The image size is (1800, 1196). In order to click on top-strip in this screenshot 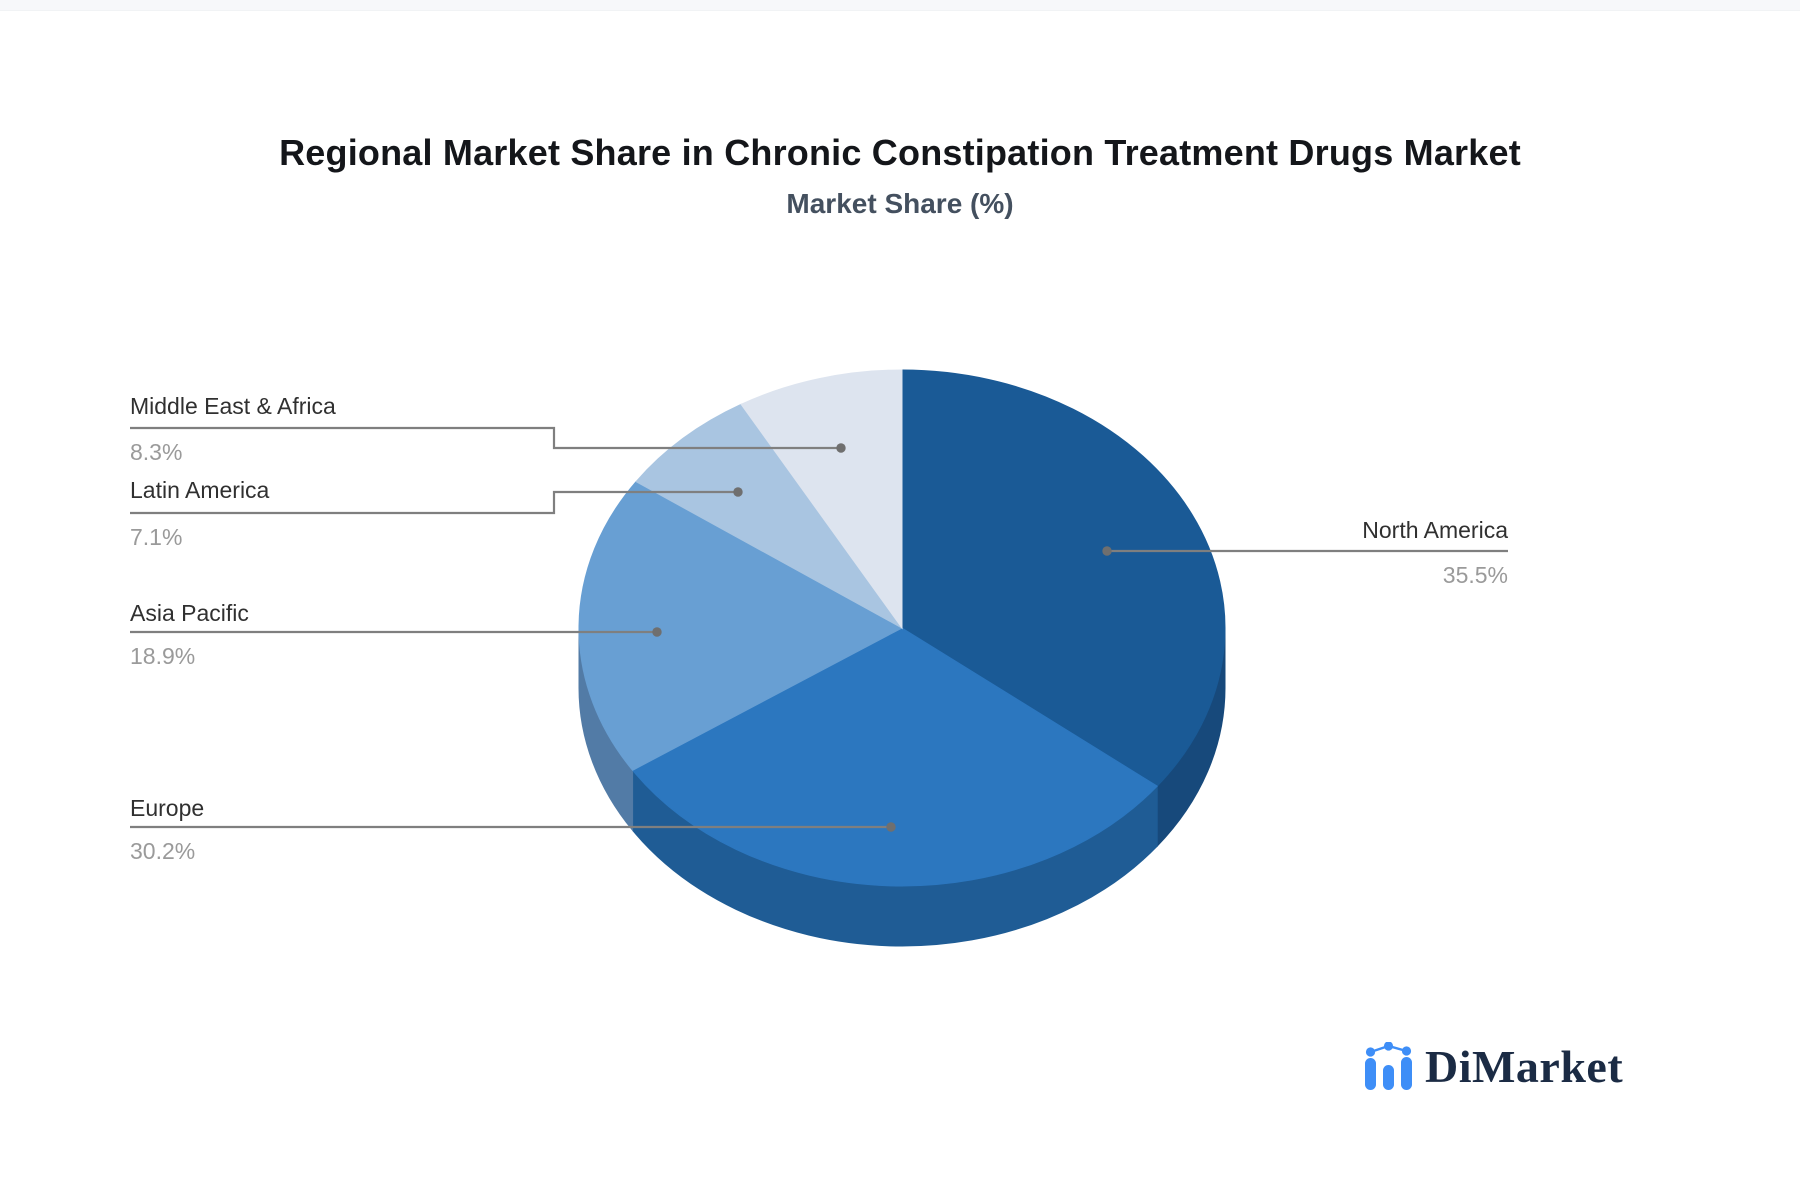, I will do `click(900, 5)`.